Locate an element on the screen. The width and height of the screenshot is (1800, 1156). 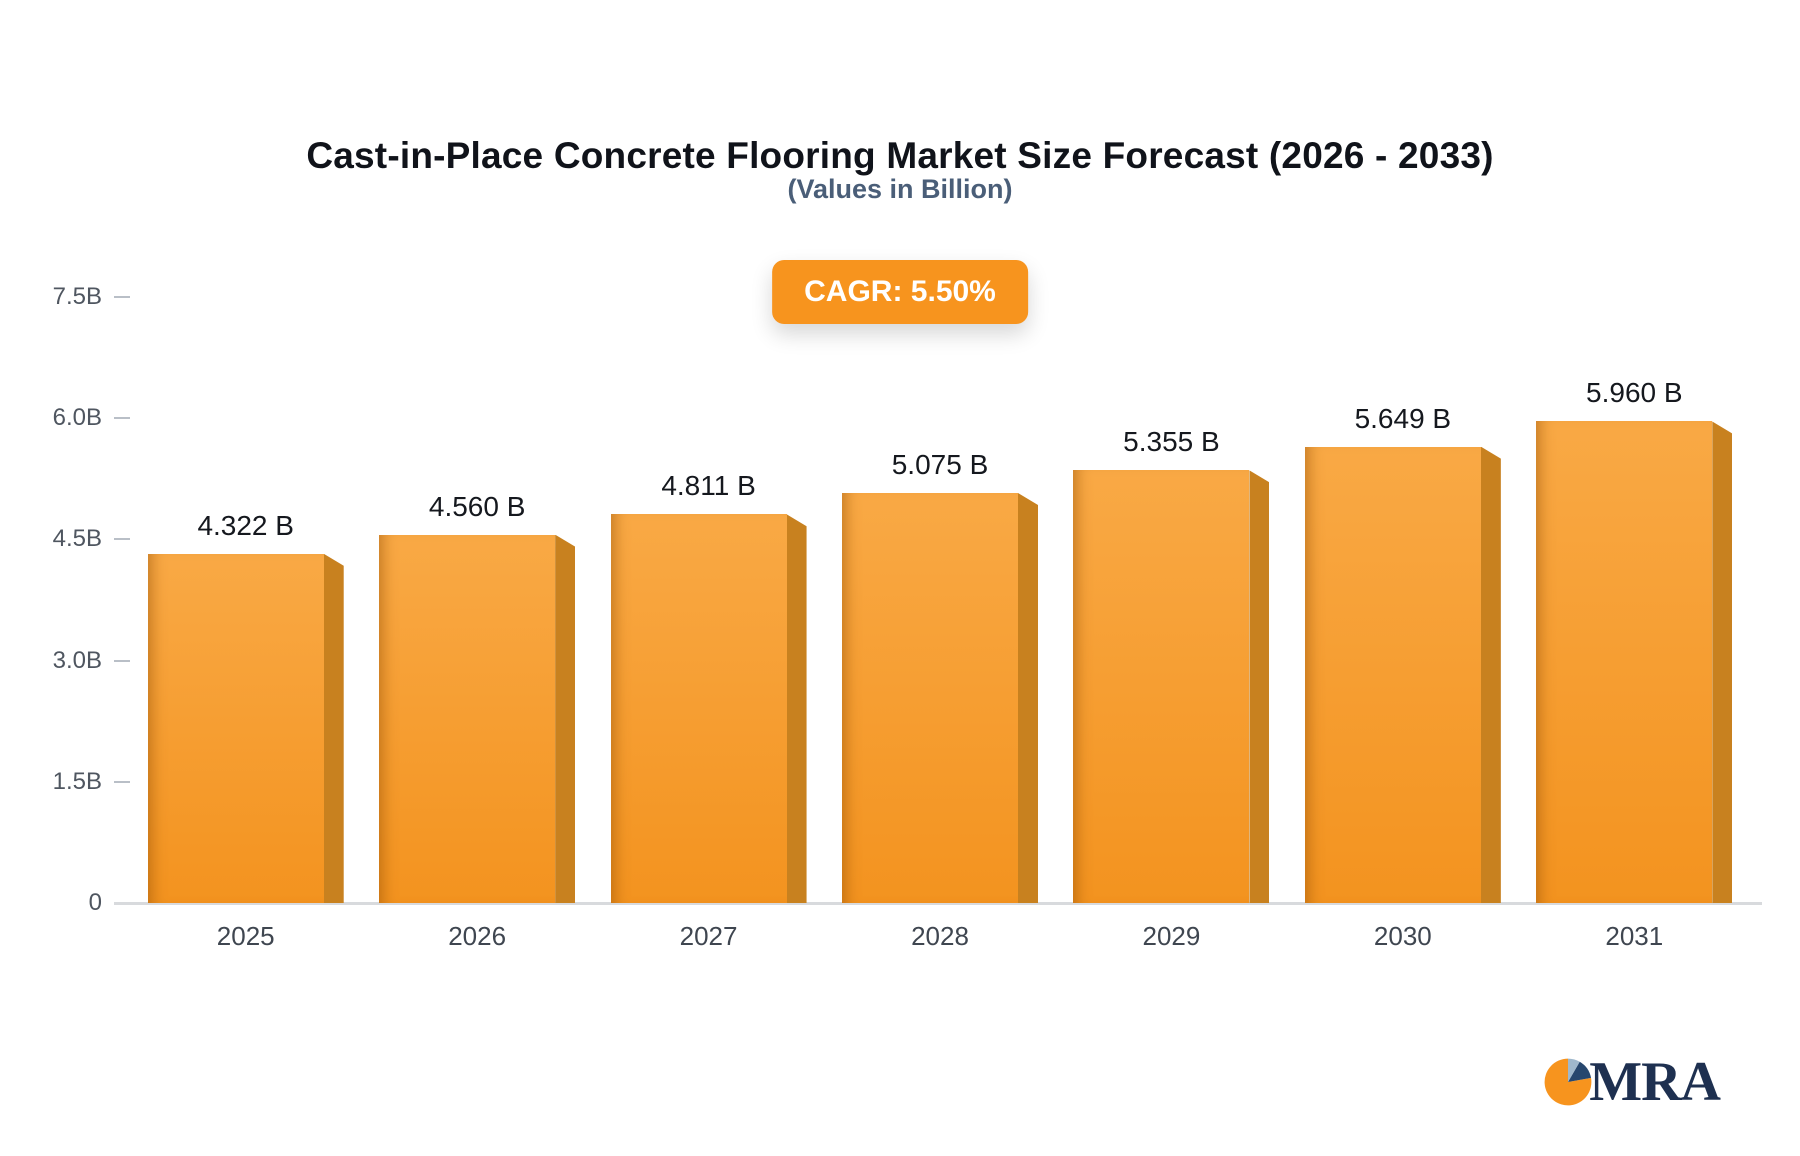
x-axis-label: 2027 is located at coordinates (708, 936).